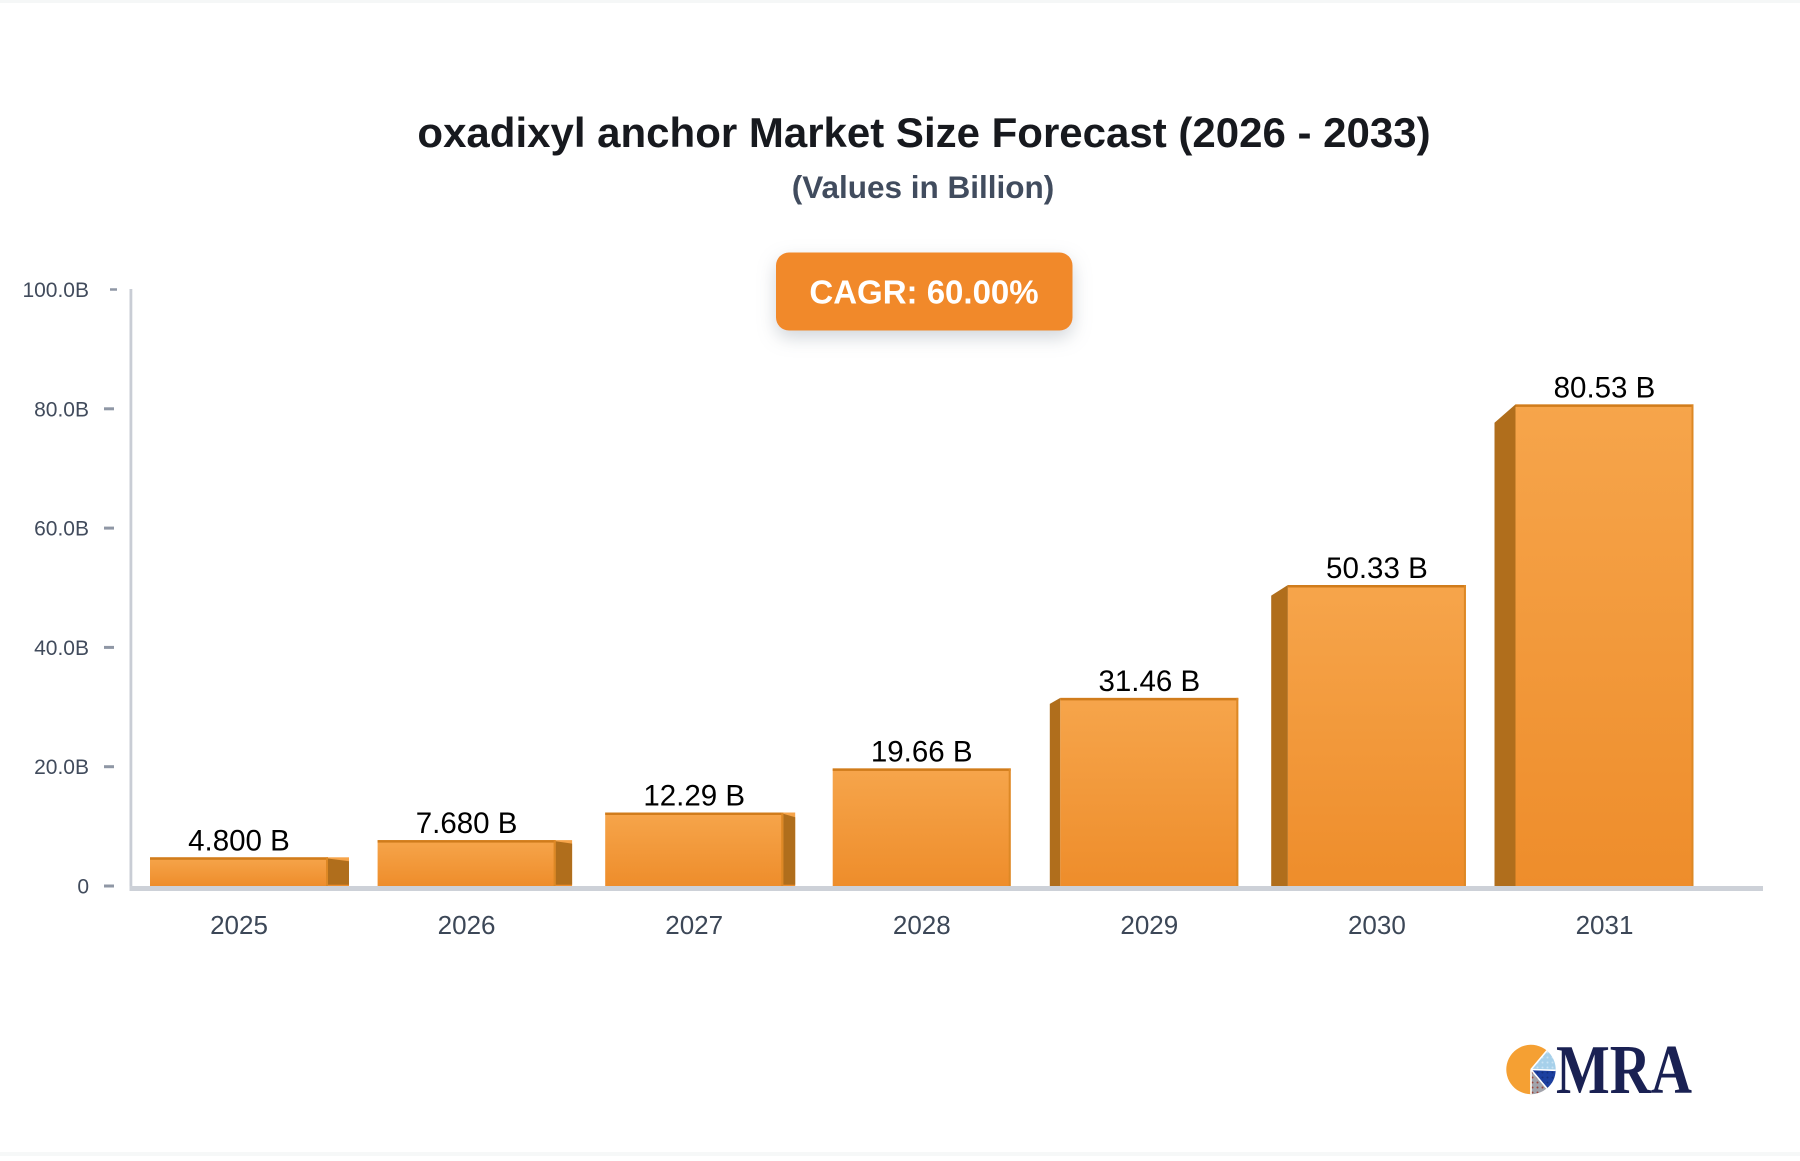 This screenshot has width=1800, height=1161. What do you see at coordinates (61, 409) in the screenshot?
I see `svg-text: 80.0B` at bounding box center [61, 409].